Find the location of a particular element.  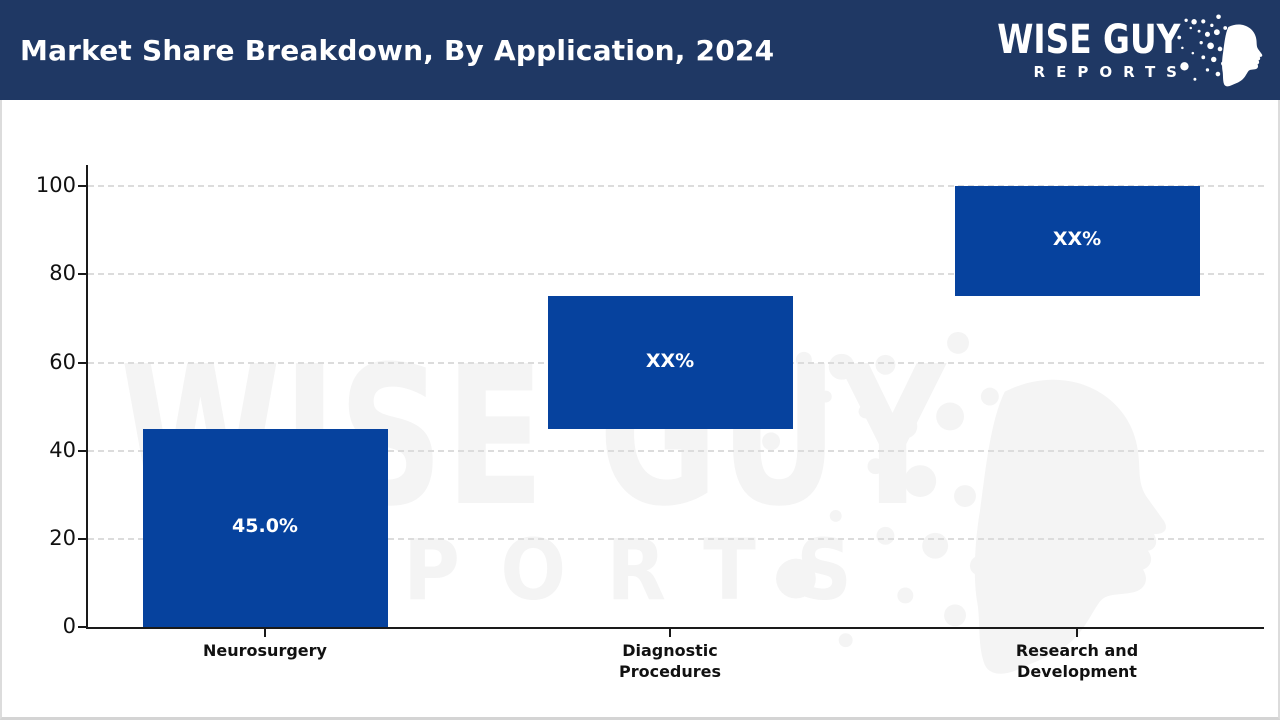

y-tick-label: 0 is located at coordinates (69, 626).